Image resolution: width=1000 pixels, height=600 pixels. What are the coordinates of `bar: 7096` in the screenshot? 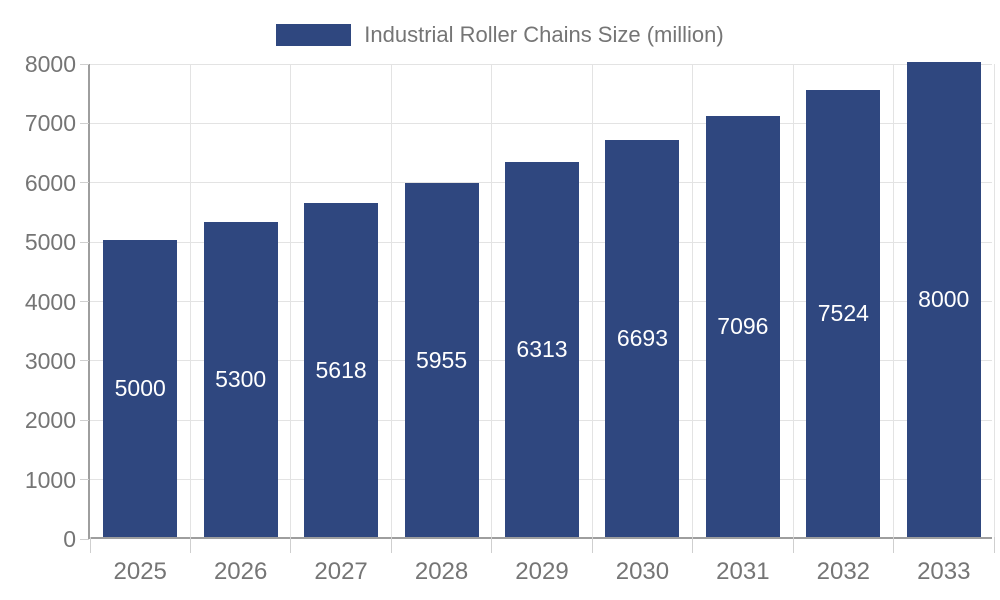 It's located at (742, 326).